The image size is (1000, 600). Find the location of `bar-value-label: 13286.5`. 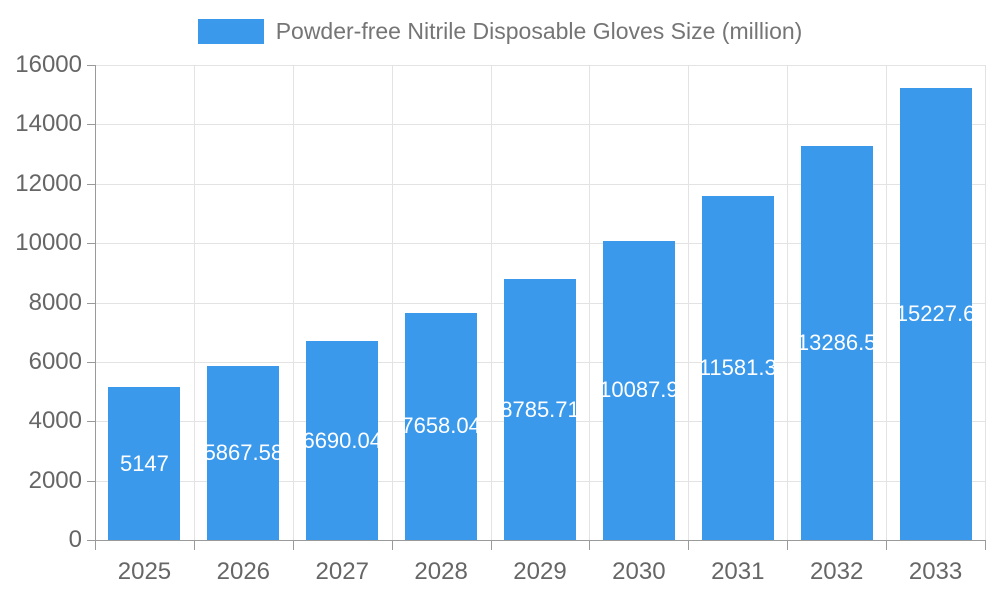

bar-value-label: 13286.5 is located at coordinates (836, 342).